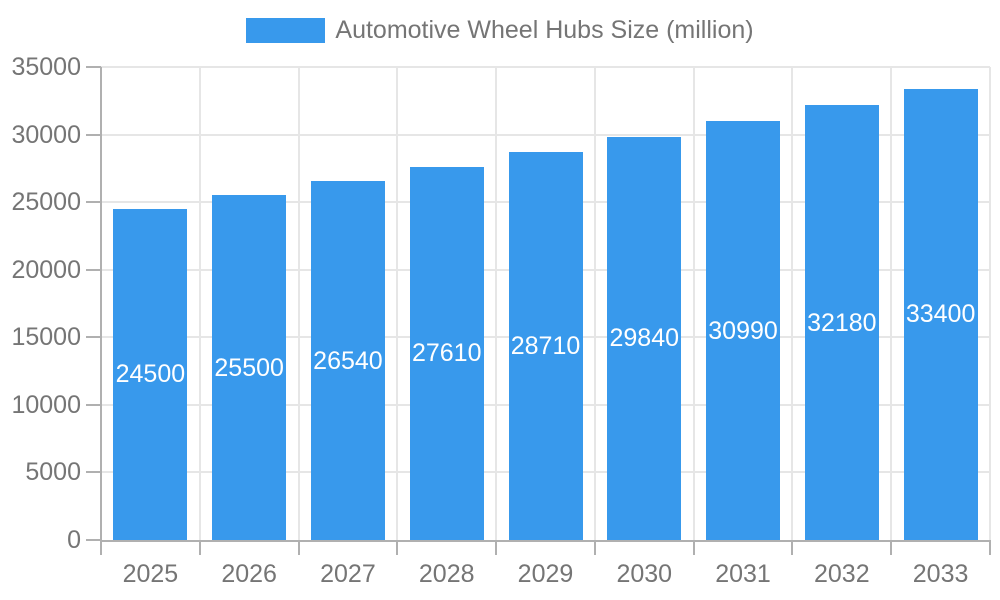 The image size is (1000, 600). What do you see at coordinates (286, 30) in the screenshot?
I see `legend-swatch-icon` at bounding box center [286, 30].